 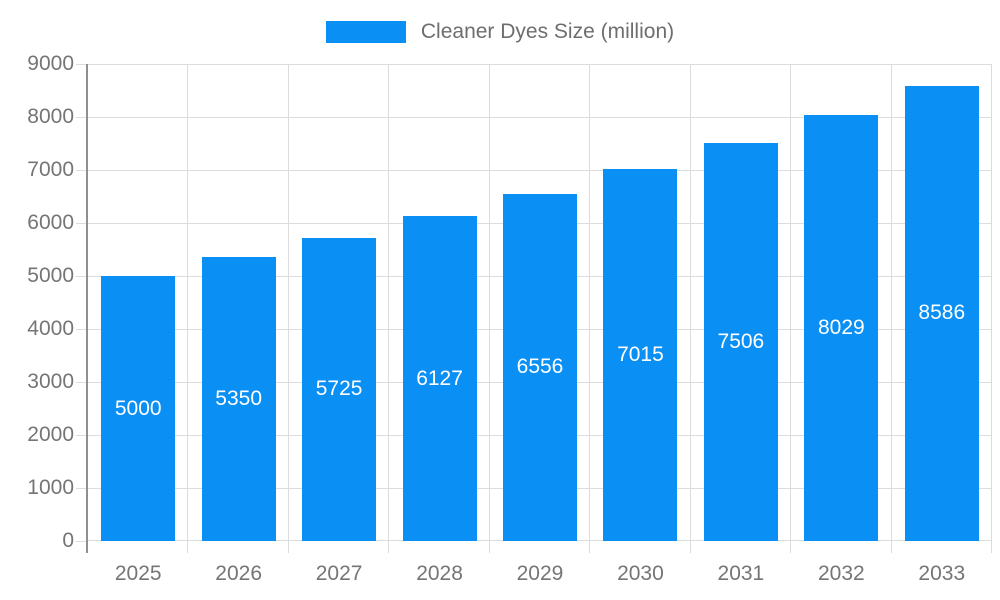 I want to click on x-axis-label: 2031, so click(x=741, y=573).